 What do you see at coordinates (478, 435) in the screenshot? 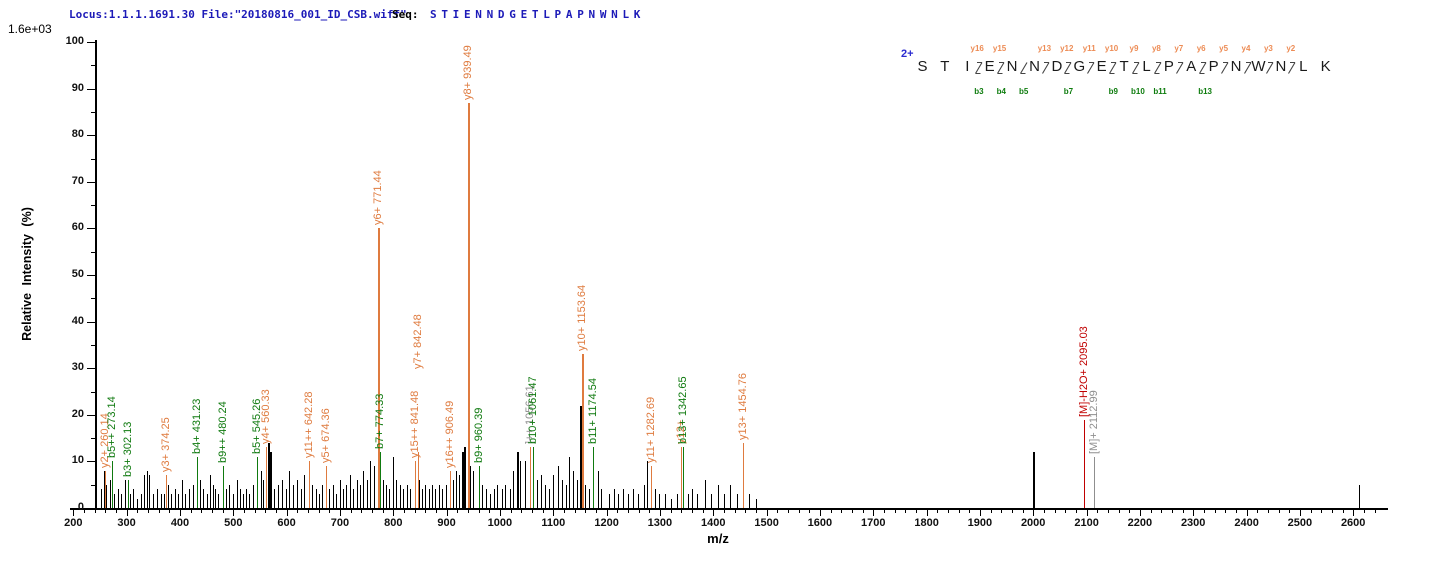
I see `peak-label: b9+ 960.39` at bounding box center [478, 435].